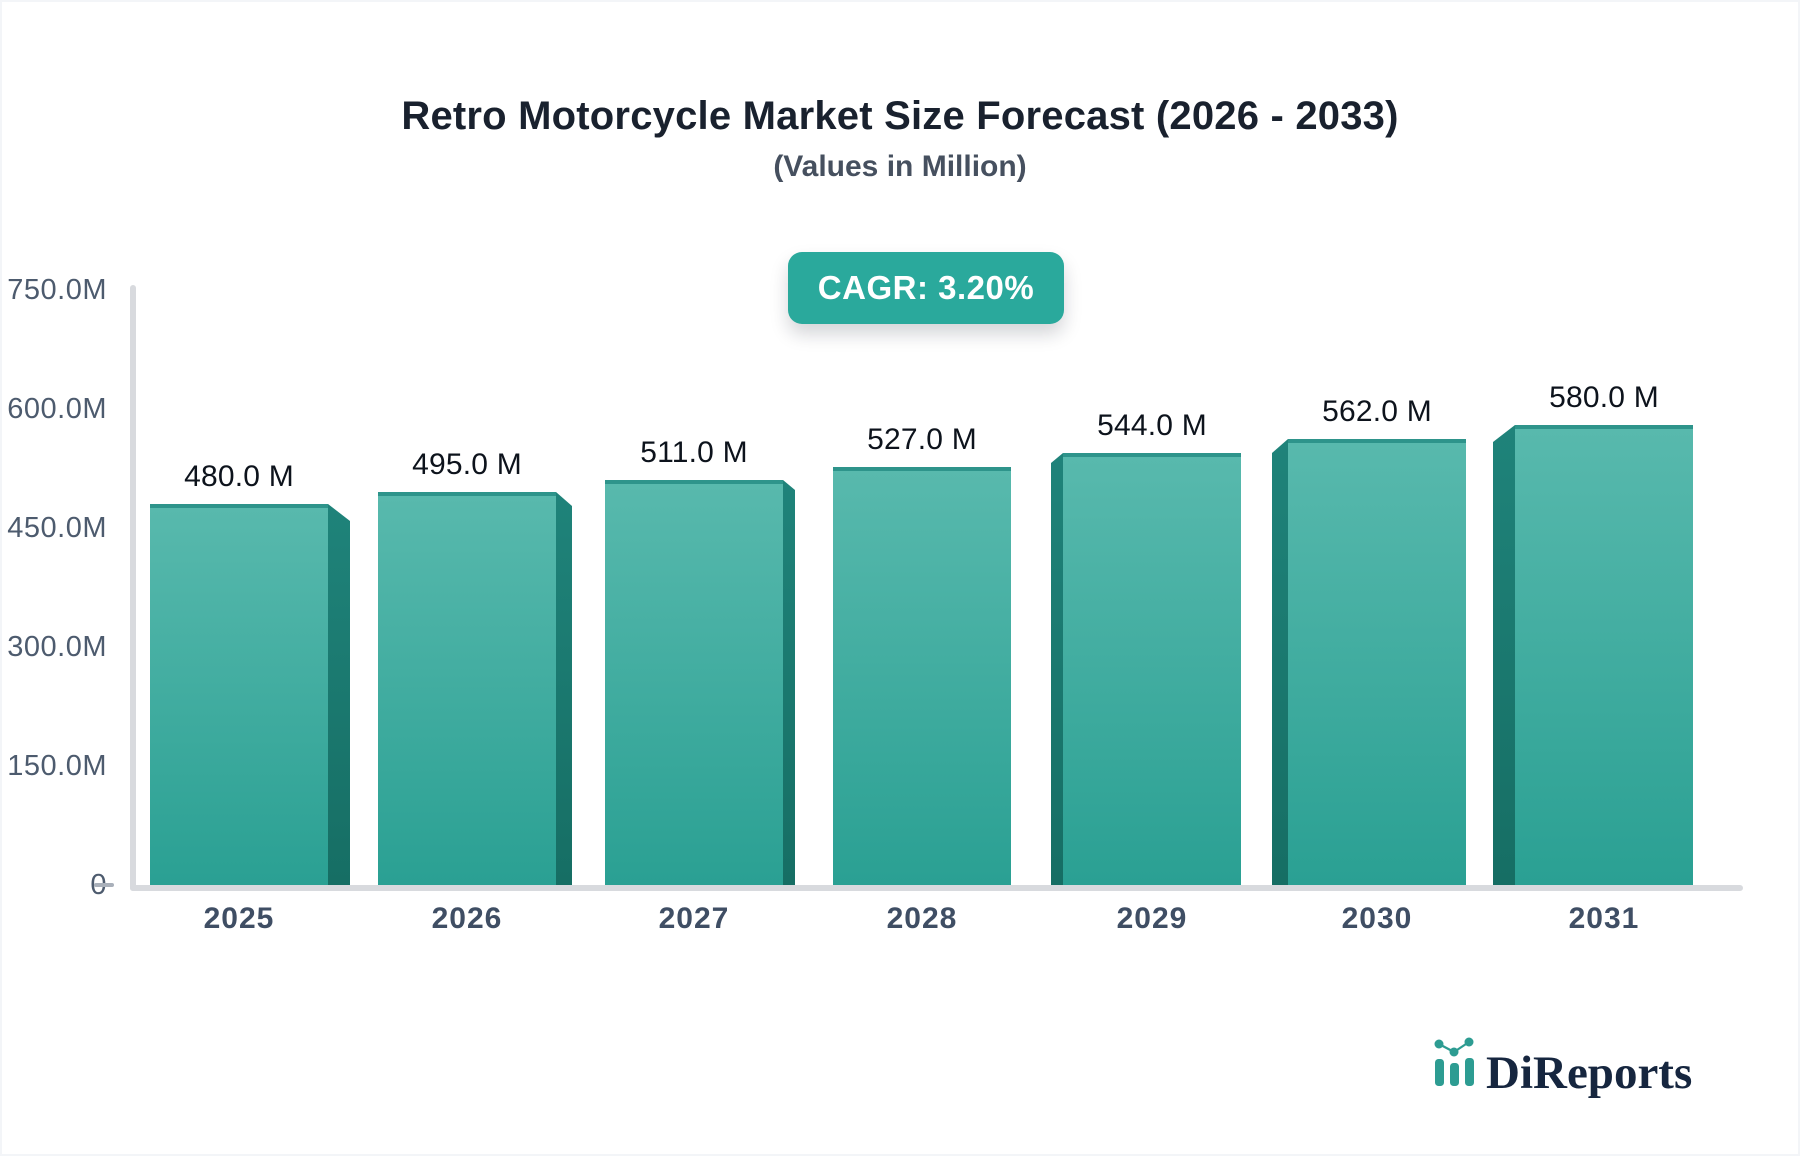 The height and width of the screenshot is (1156, 1800). I want to click on brand-logo-text: DiReports, so click(1589, 1073).